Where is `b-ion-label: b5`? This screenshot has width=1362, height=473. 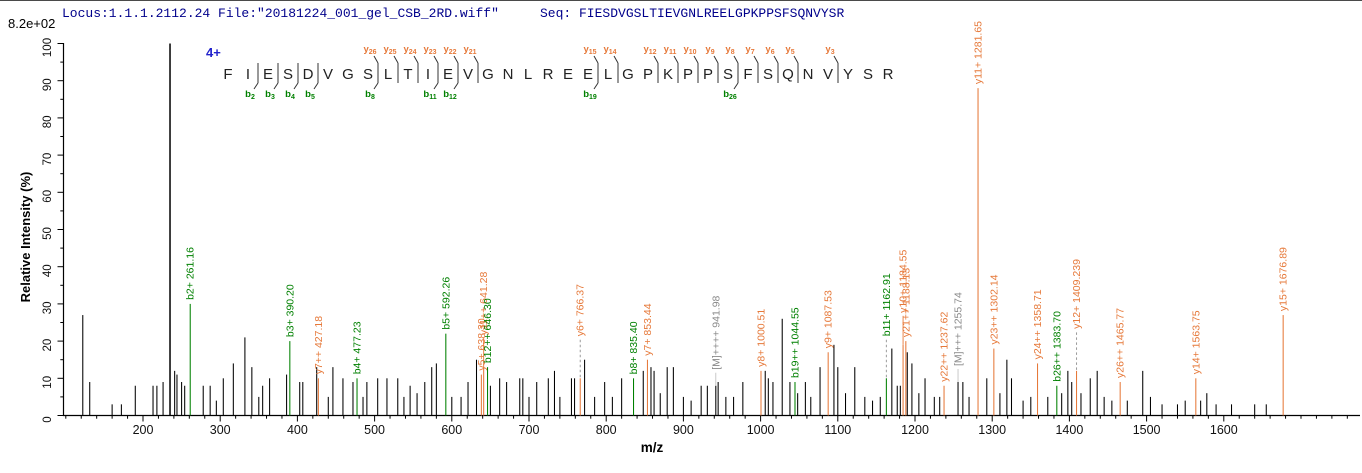
b-ion-label: b5 is located at coordinates (310, 95).